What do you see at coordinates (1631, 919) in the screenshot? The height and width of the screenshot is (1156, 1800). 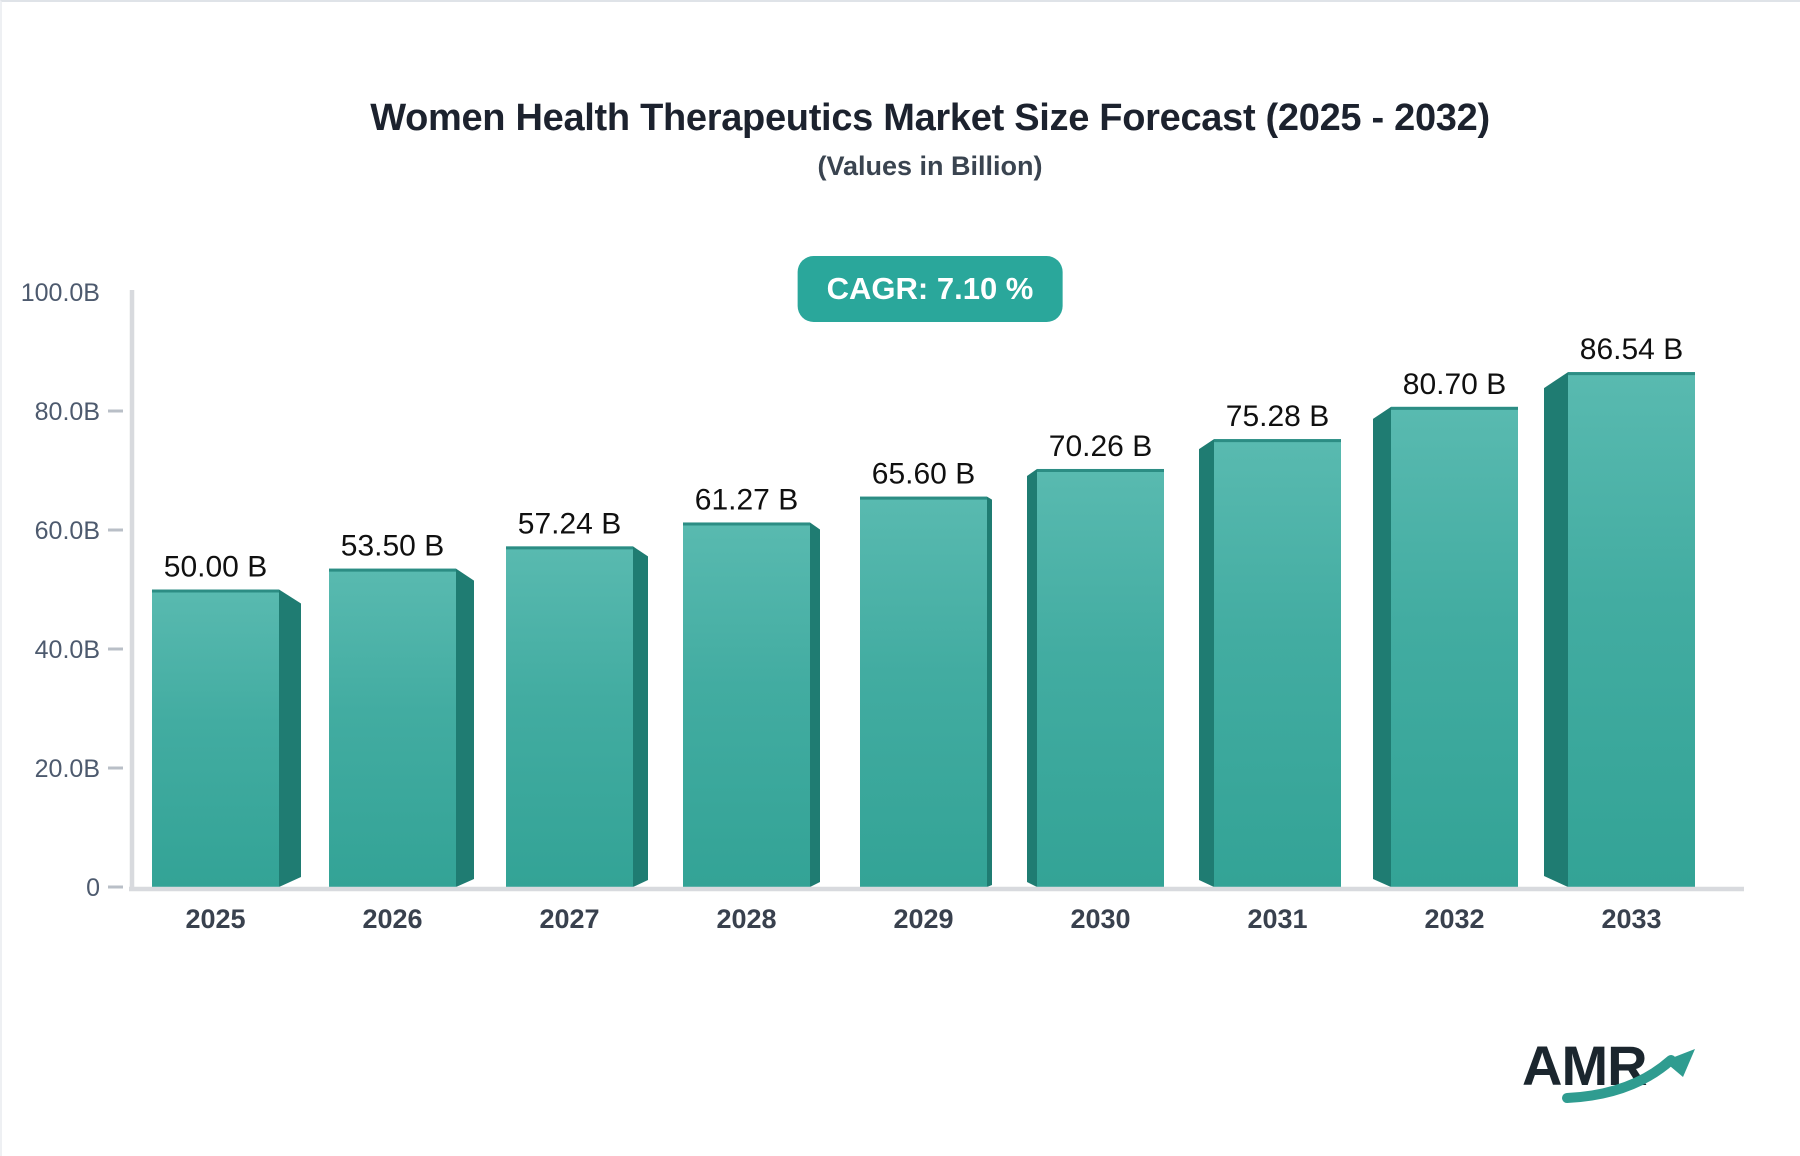 I see `year-label-2033: 2033` at bounding box center [1631, 919].